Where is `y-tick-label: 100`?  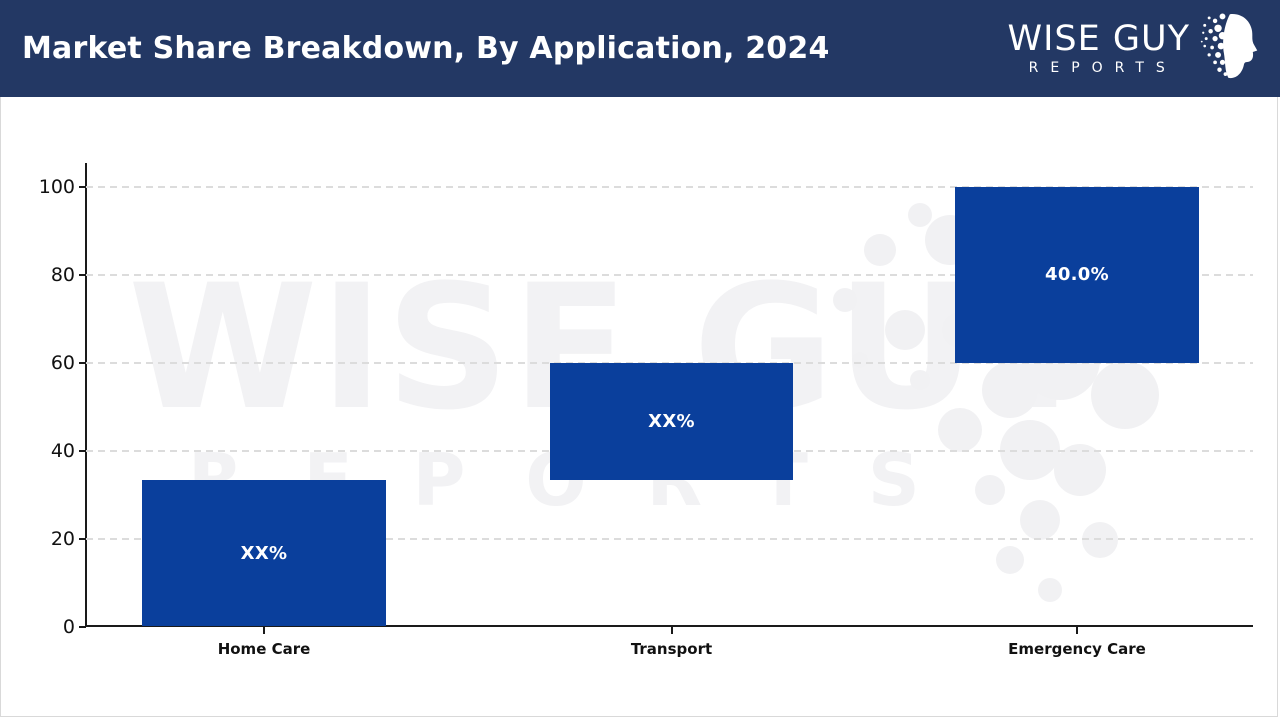 y-tick-label: 100 is located at coordinates (56, 187).